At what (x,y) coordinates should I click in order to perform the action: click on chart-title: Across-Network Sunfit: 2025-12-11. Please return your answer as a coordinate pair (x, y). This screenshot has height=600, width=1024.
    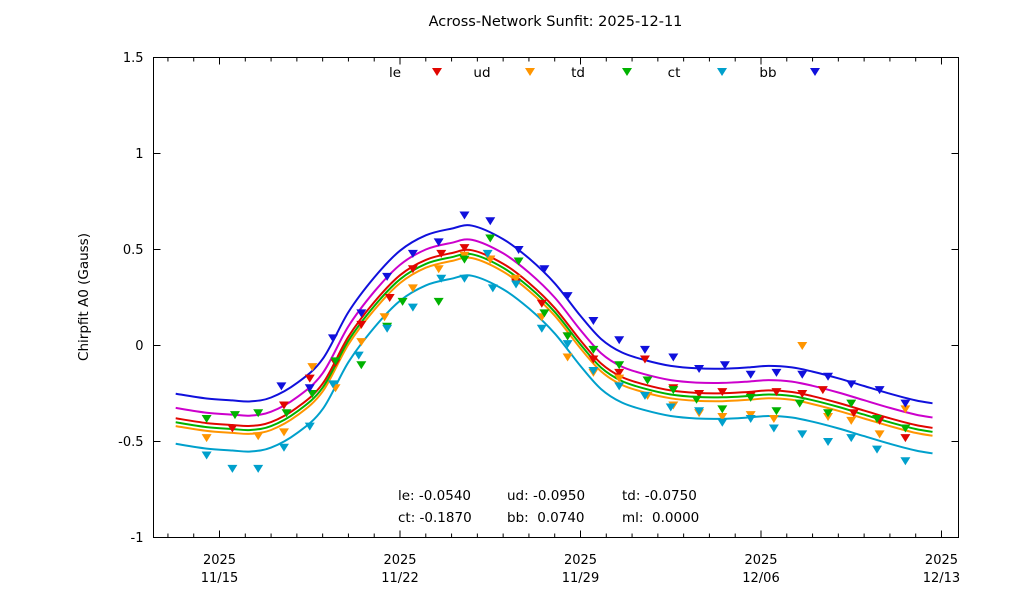
    Looking at the image, I should click on (555, 22).